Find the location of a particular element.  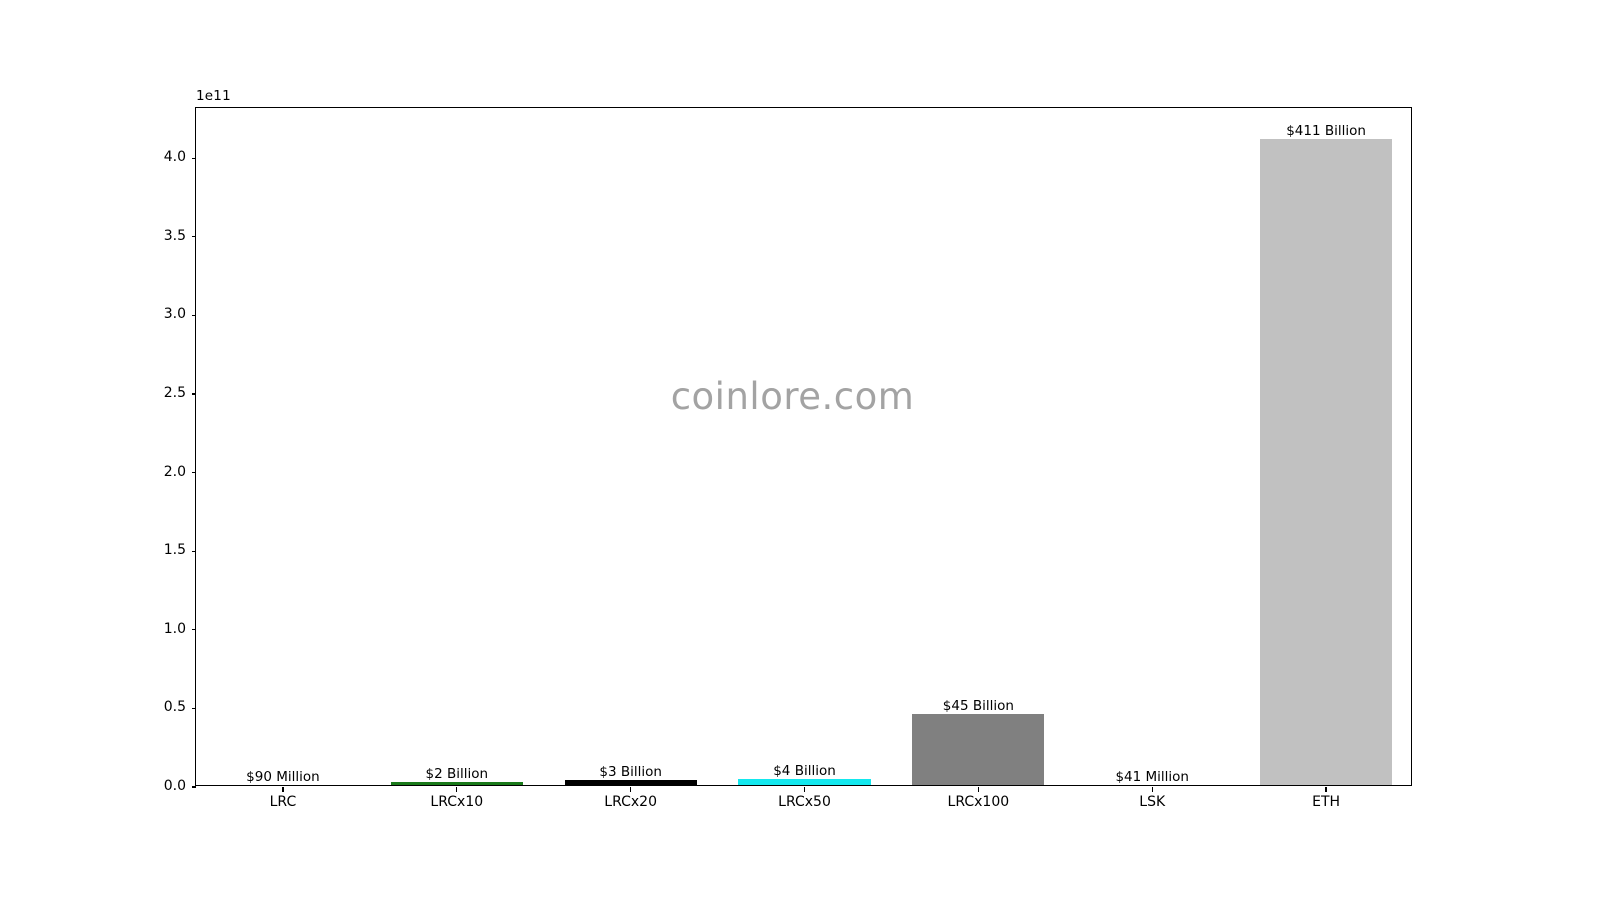

y-tick-label: 1.0 is located at coordinates (174, 628).